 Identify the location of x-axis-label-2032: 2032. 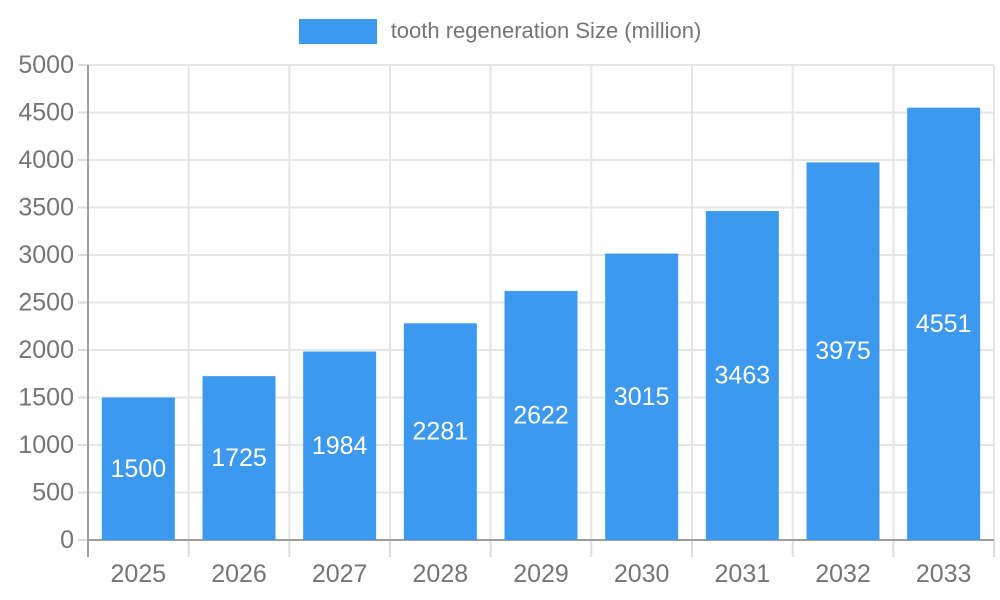
(843, 574).